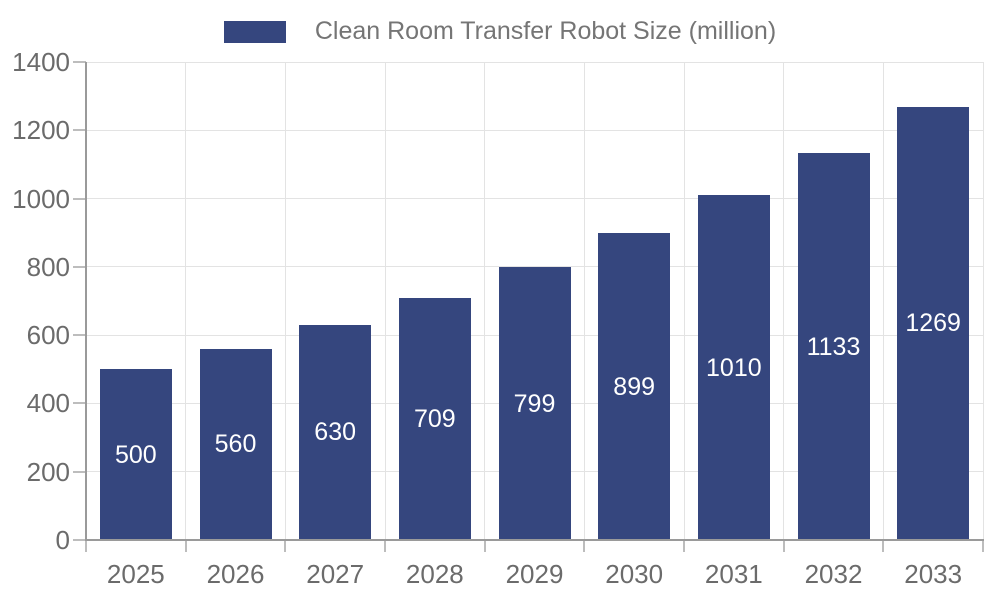  I want to click on bar-2033, so click(933, 323).